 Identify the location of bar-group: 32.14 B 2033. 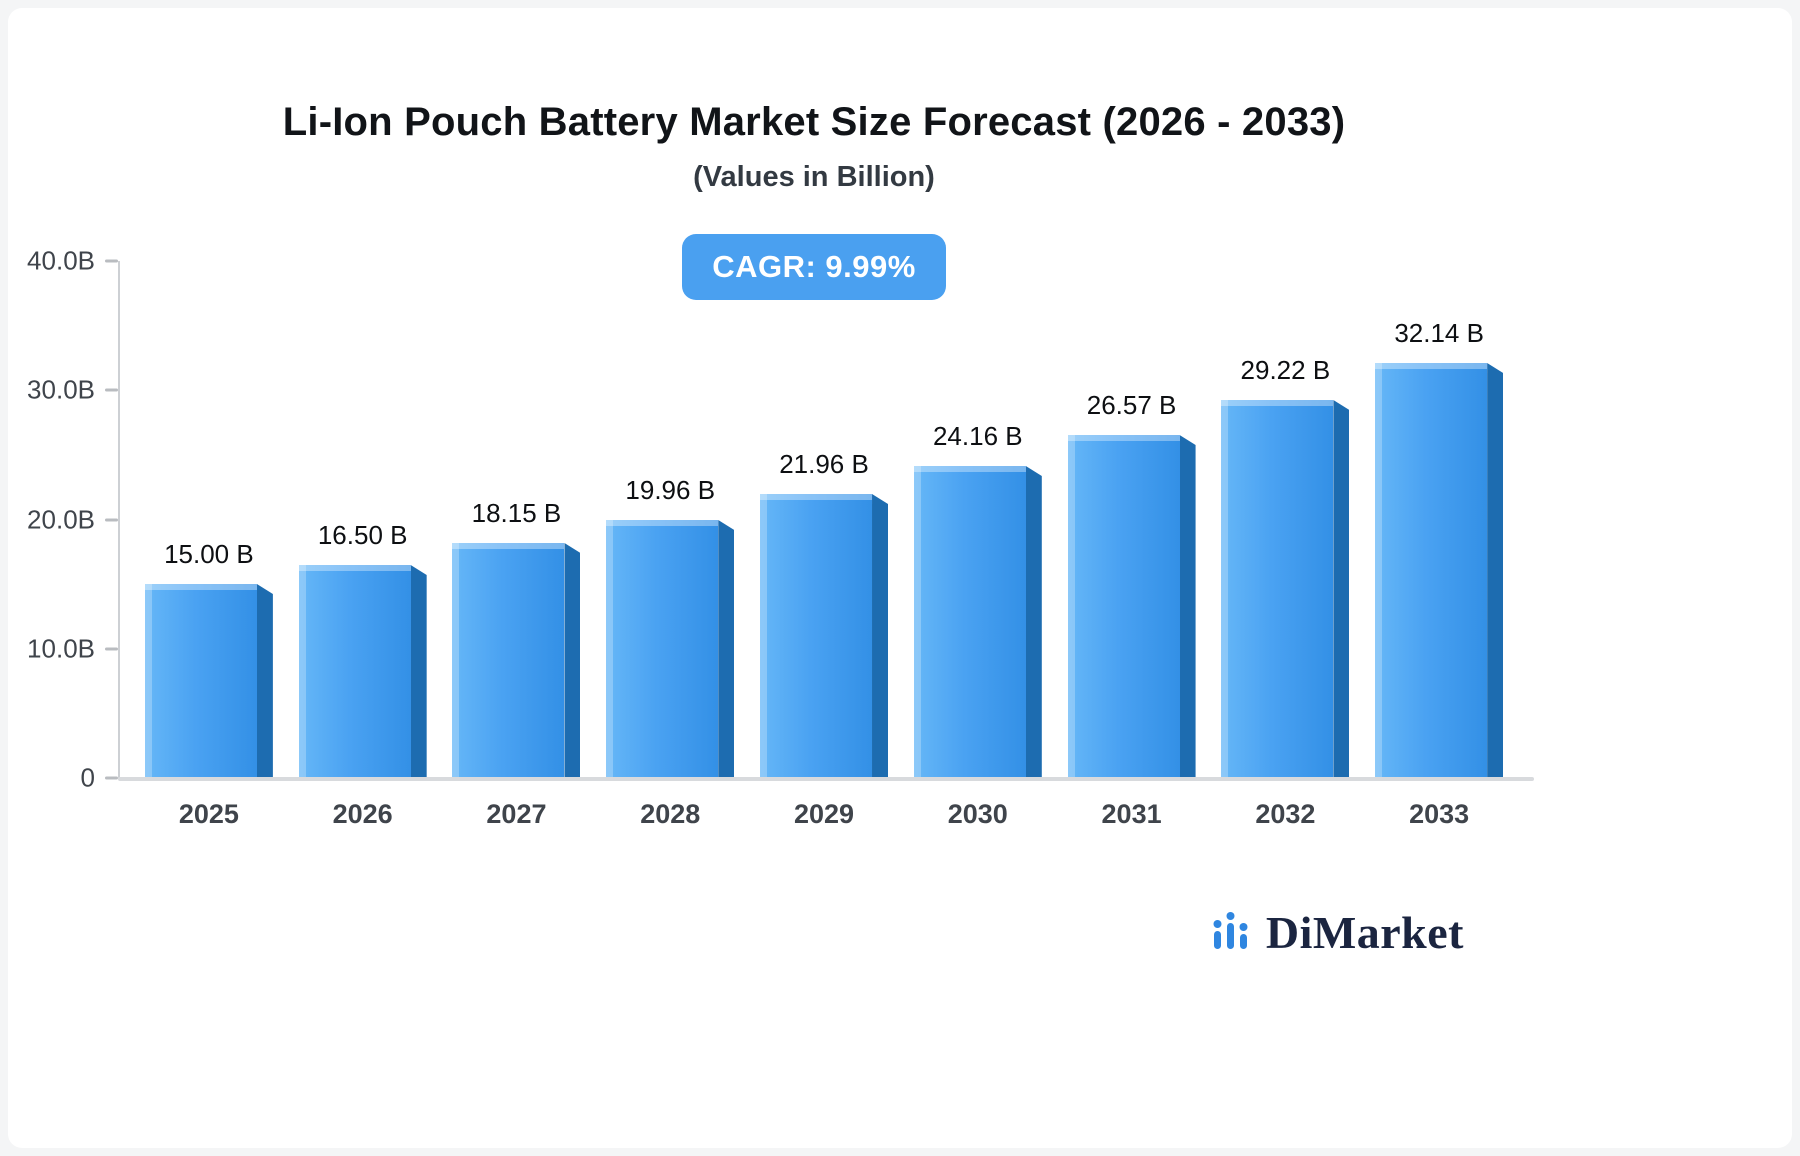
(1439, 545).